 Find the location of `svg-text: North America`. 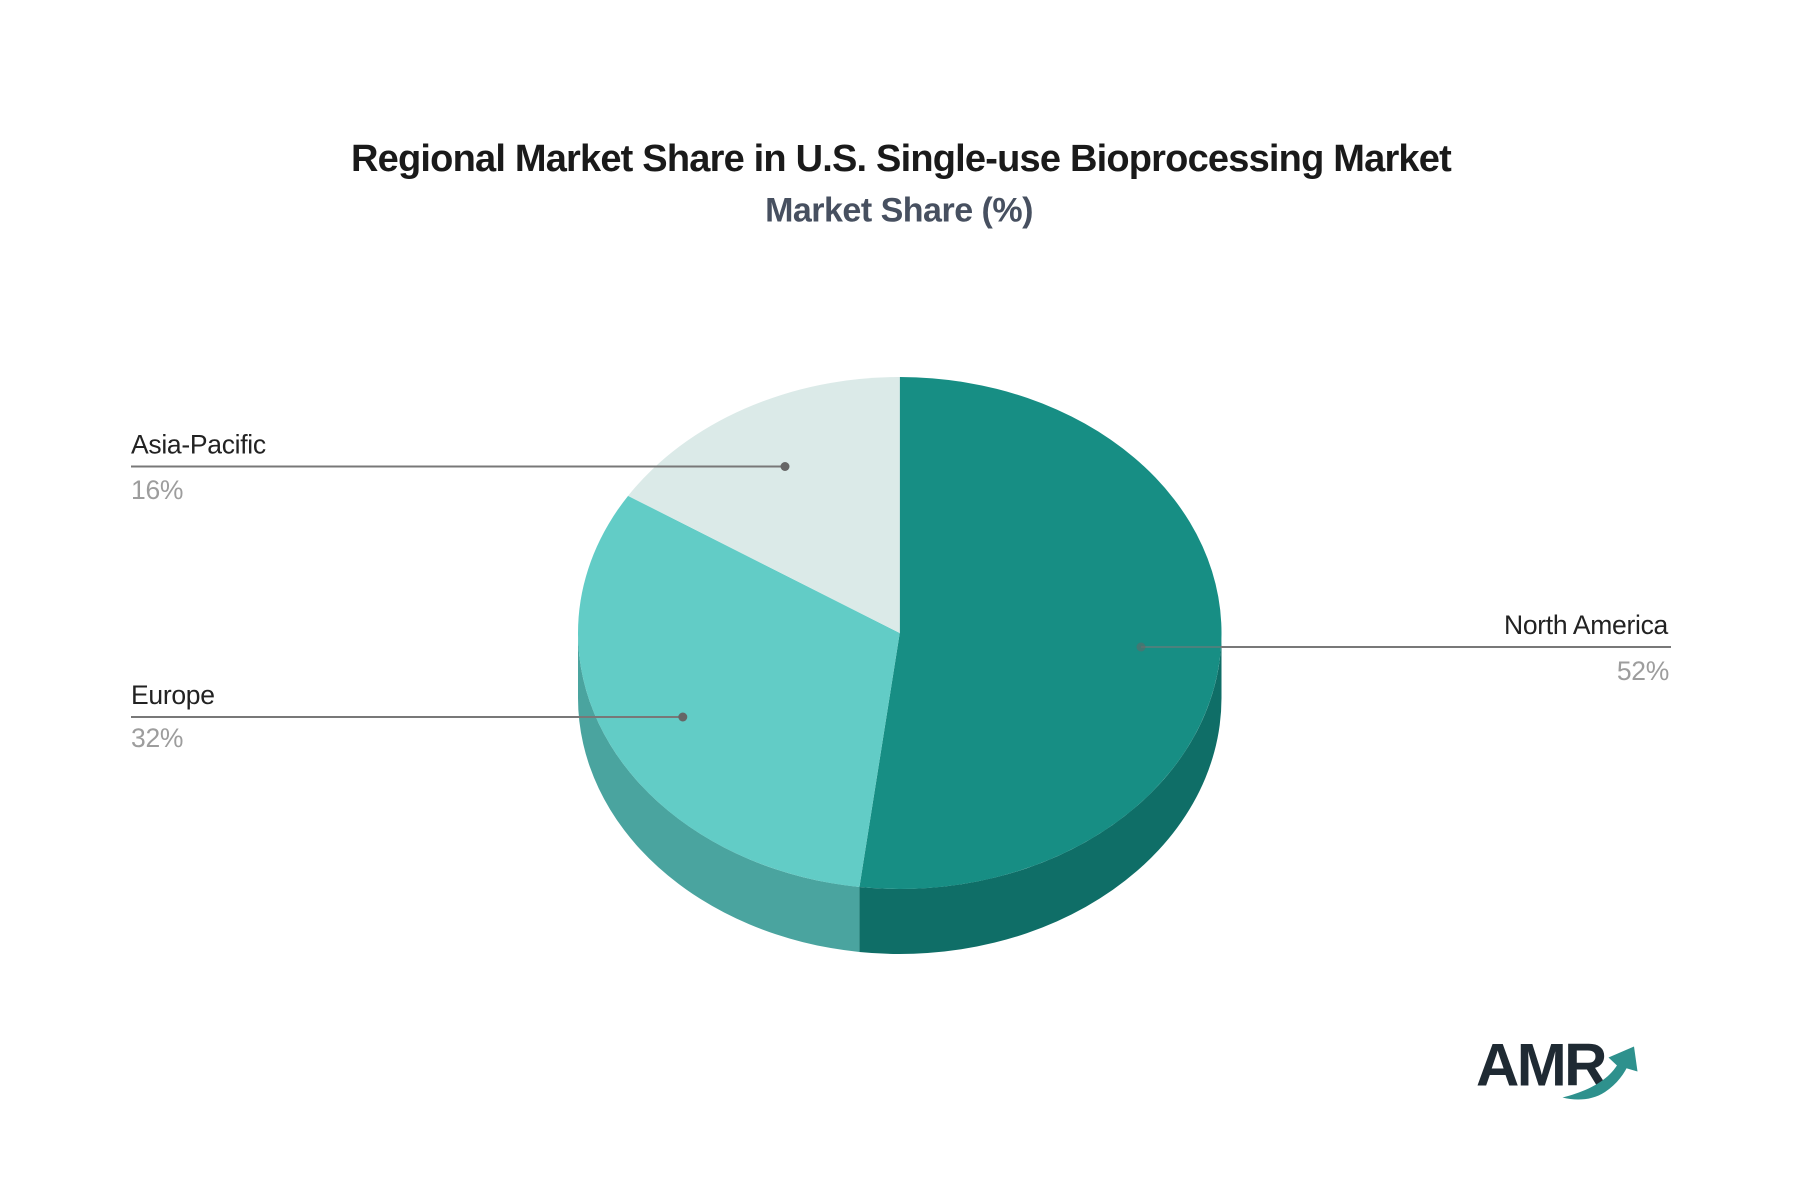

svg-text: North America is located at coordinates (1586, 625).